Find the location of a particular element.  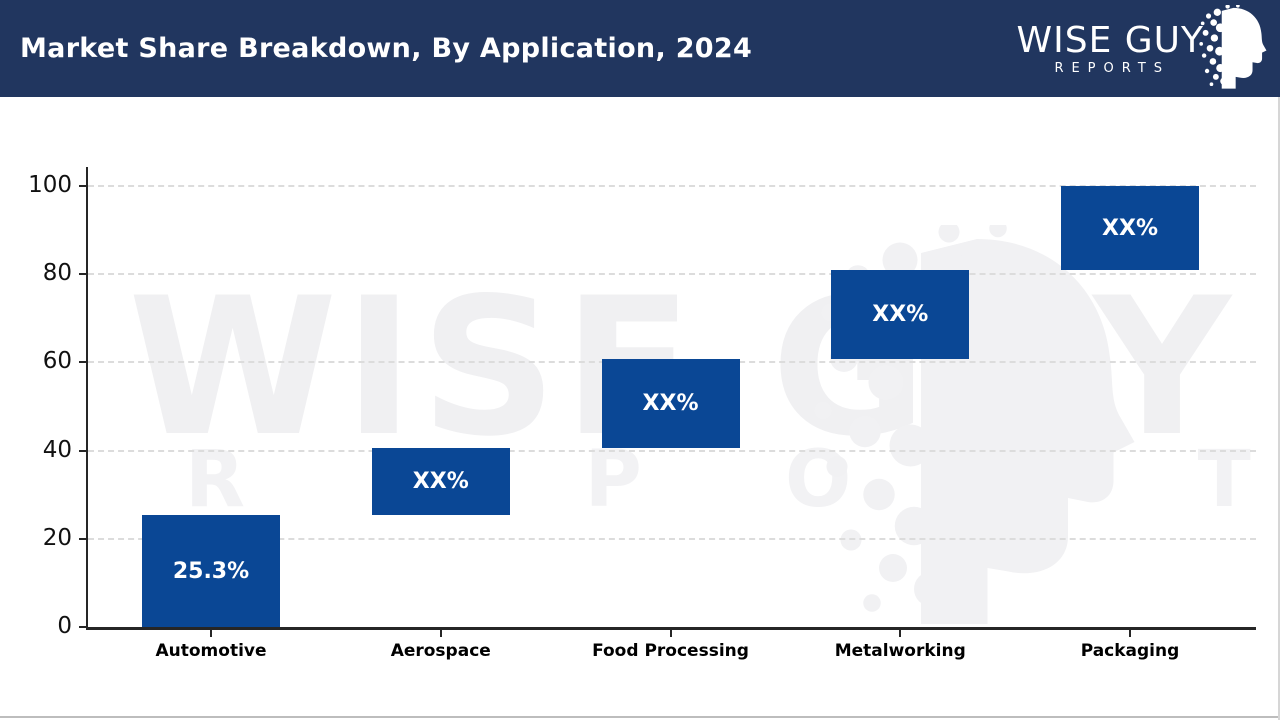

bar-value-label-automotive: 25.3% is located at coordinates (211, 571).